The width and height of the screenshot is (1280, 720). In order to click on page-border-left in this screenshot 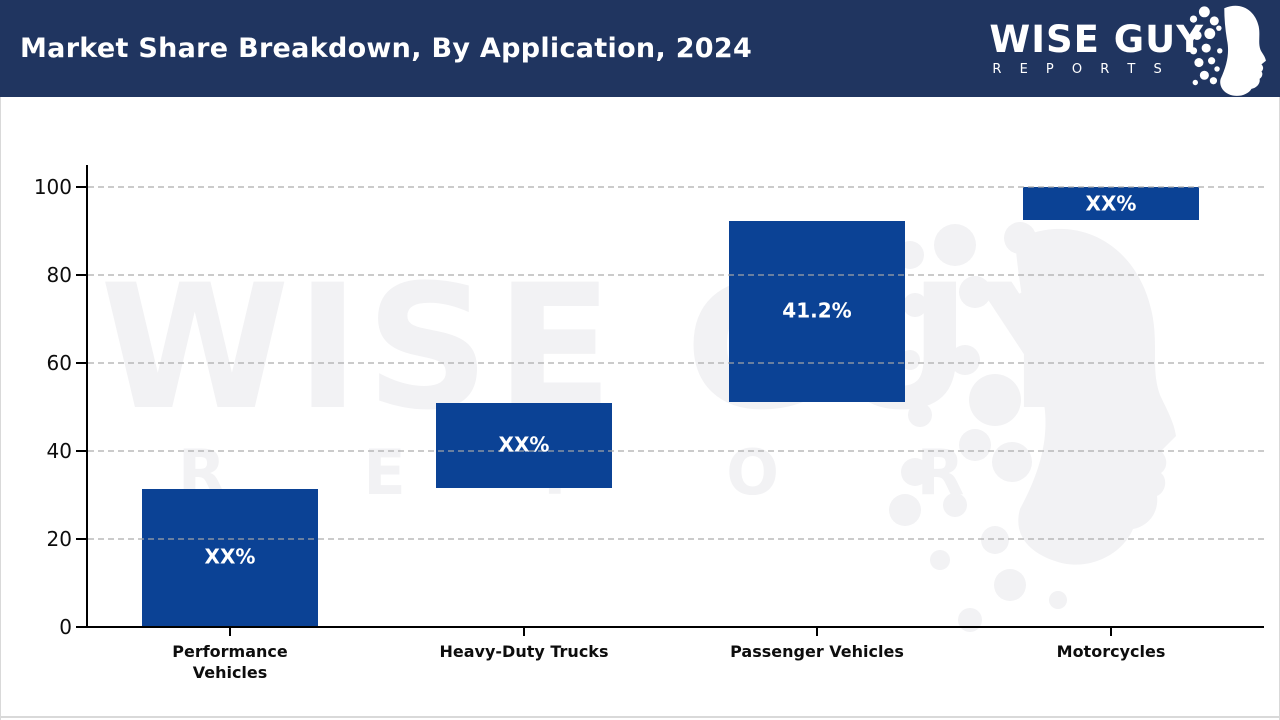, I will do `click(0, 408)`.